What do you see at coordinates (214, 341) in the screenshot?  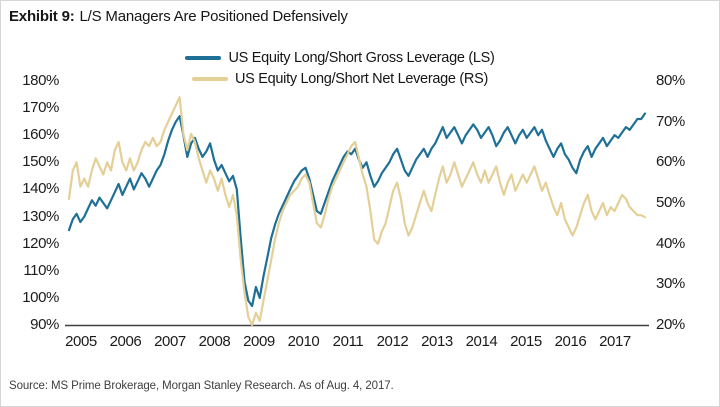 I see `x-axis-tick-2008: 2008` at bounding box center [214, 341].